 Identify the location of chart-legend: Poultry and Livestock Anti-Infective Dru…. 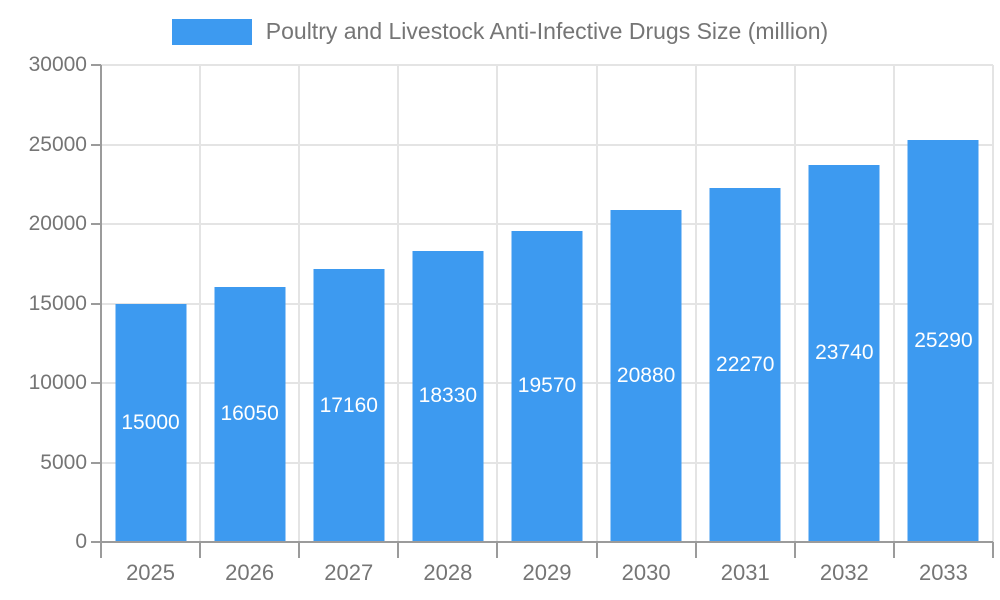
(500, 31).